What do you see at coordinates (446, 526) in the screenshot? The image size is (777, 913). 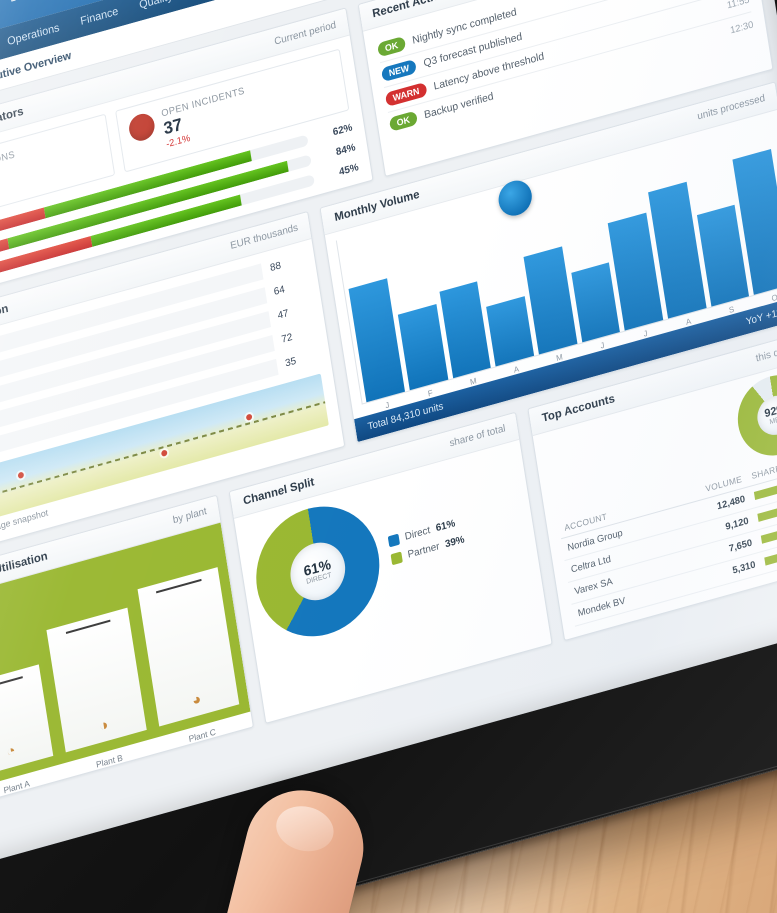 I see `legend-value: 61%` at bounding box center [446, 526].